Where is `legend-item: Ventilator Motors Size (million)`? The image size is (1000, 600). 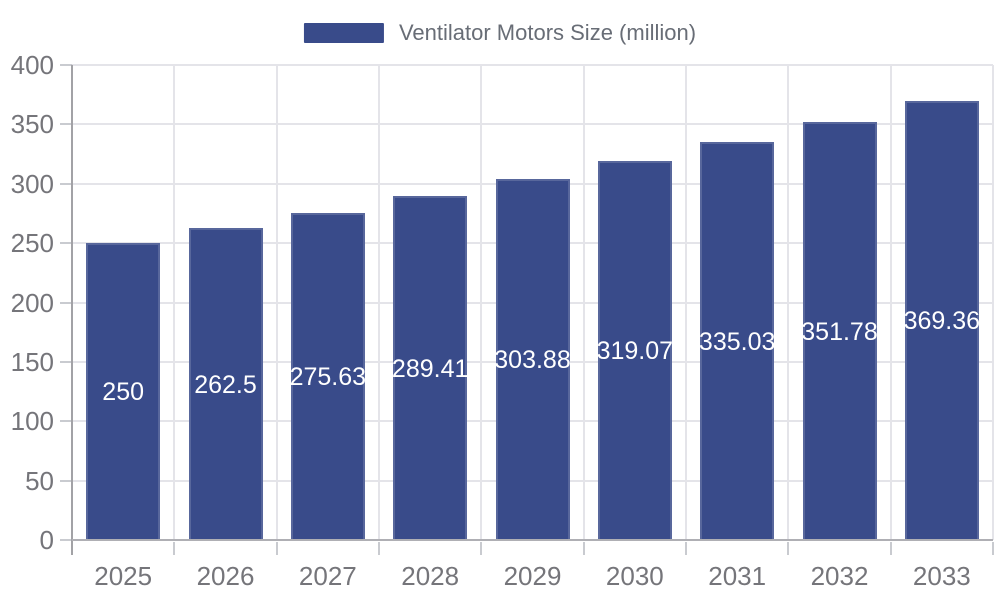 legend-item: Ventilator Motors Size (million) is located at coordinates (500, 33).